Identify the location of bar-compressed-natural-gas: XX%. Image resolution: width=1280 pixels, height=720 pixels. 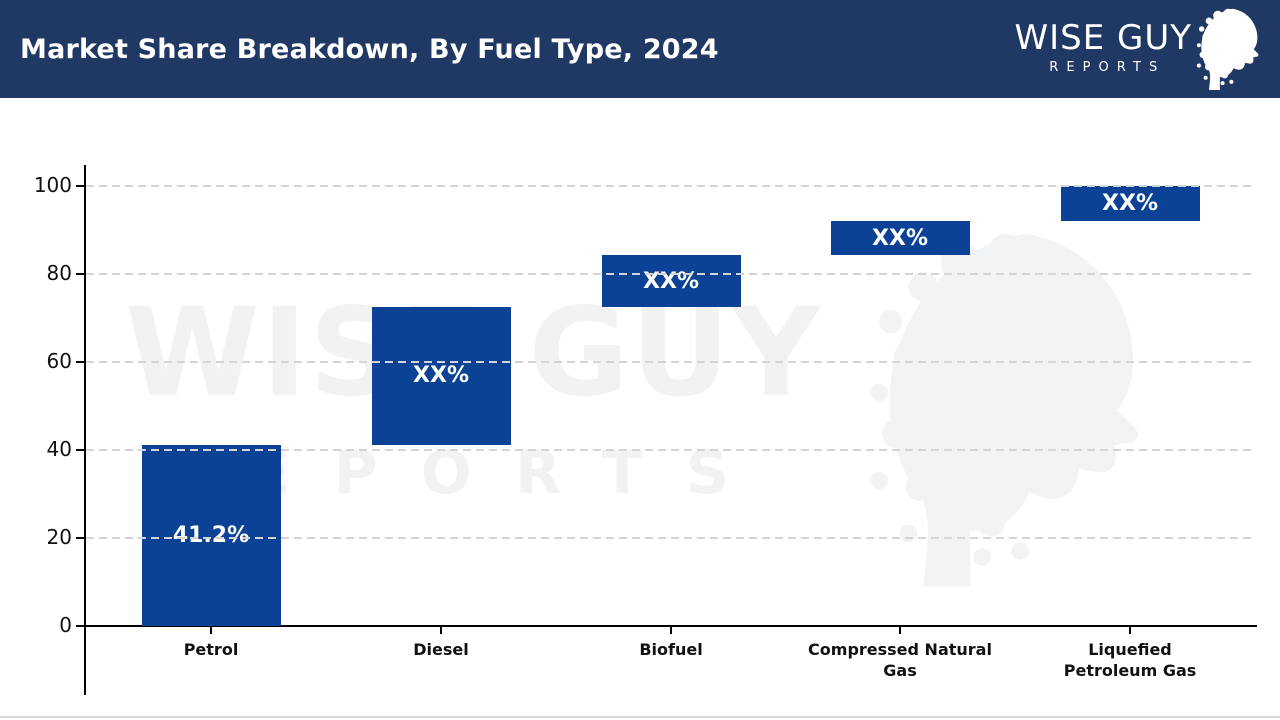
(900, 238).